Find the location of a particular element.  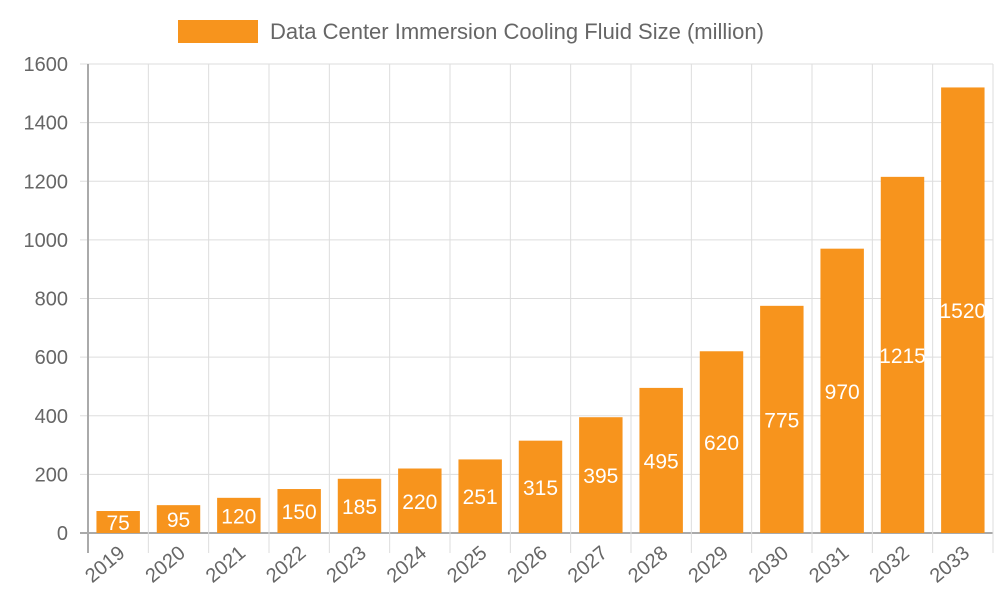

data-label: 75 is located at coordinates (117, 523).